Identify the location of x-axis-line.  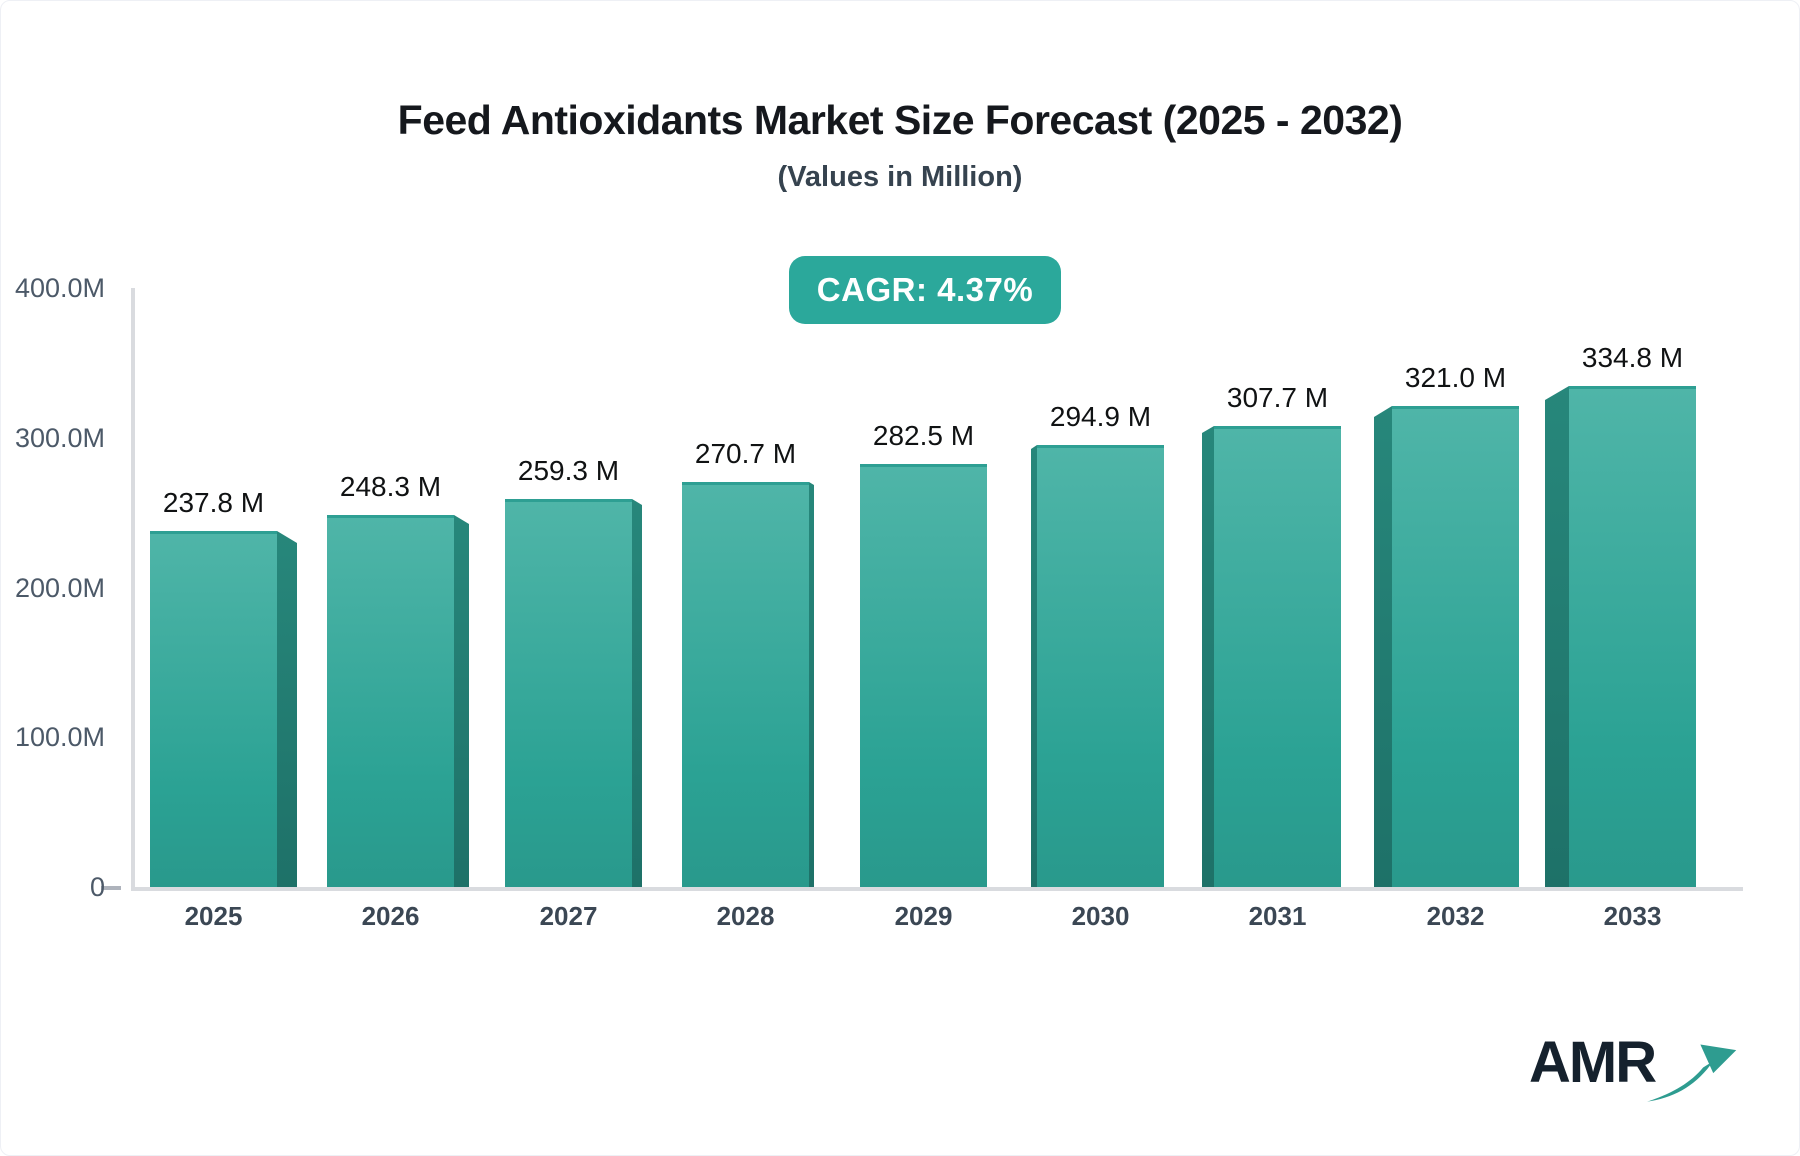
(937, 889).